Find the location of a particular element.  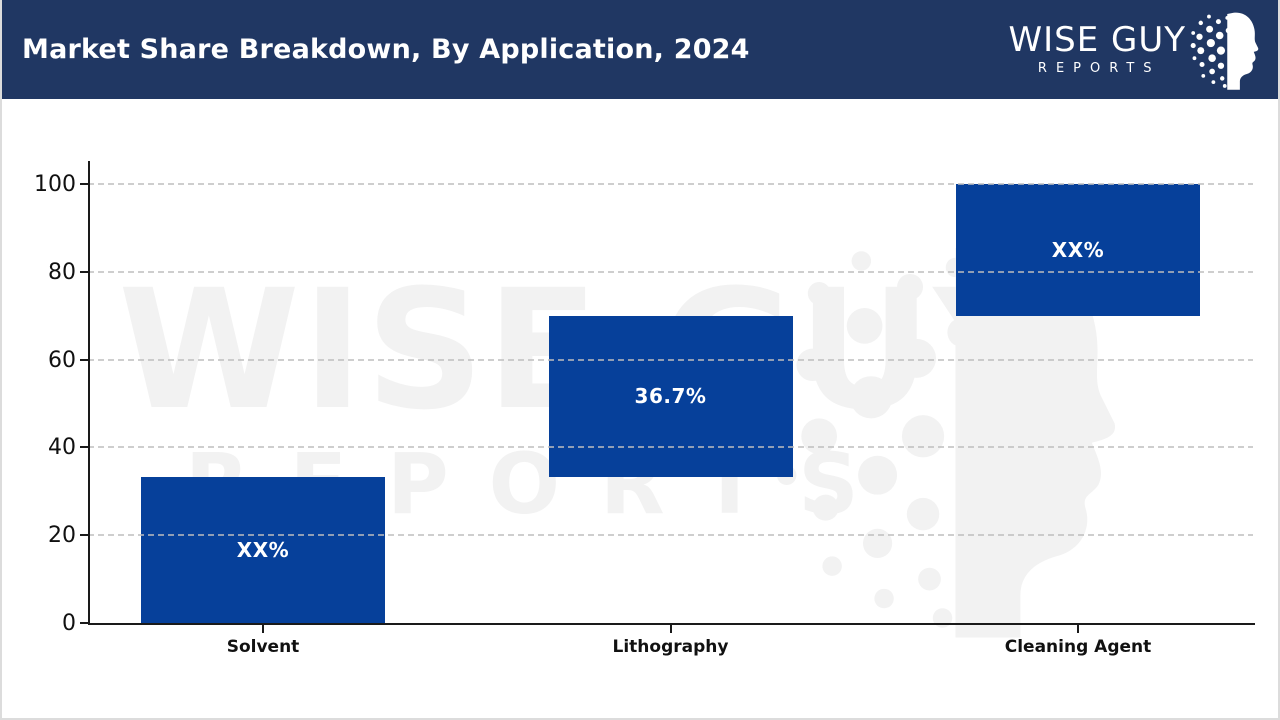

logo-text: WISE GUY REPORTS is located at coordinates (1097, 48).